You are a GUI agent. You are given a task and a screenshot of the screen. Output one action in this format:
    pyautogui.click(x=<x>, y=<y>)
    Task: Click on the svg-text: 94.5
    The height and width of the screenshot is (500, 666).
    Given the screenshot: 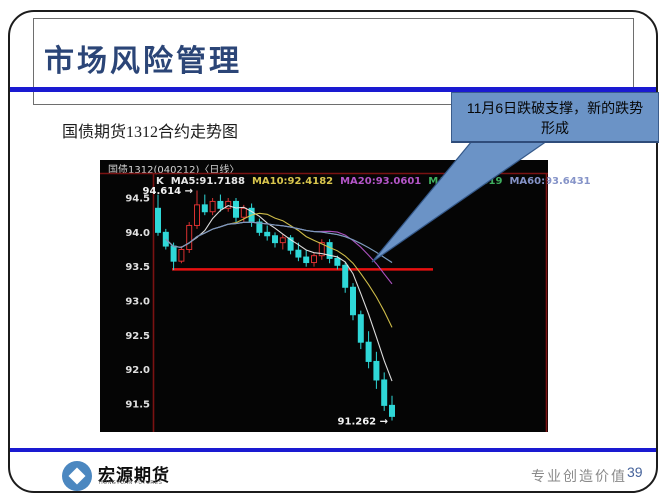 What is the action you would take?
    pyautogui.click(x=137, y=199)
    